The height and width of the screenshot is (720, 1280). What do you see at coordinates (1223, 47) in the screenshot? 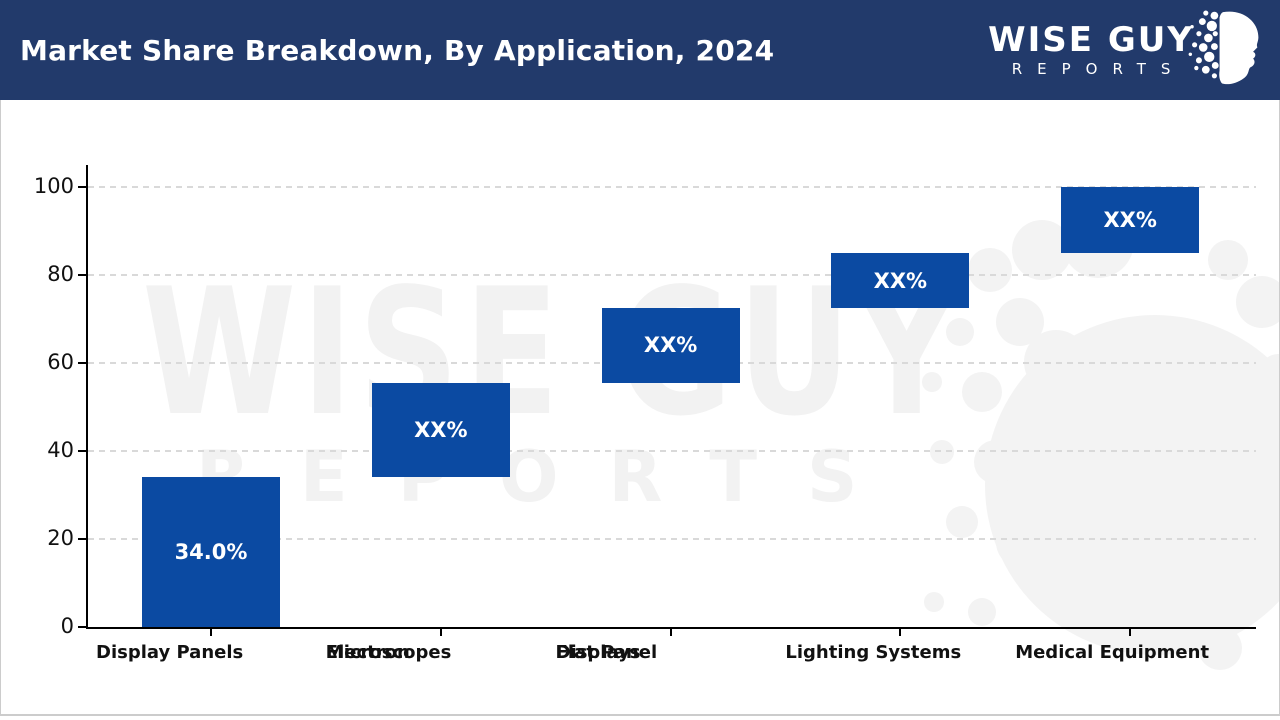
I see `logo-head-icon` at bounding box center [1223, 47].